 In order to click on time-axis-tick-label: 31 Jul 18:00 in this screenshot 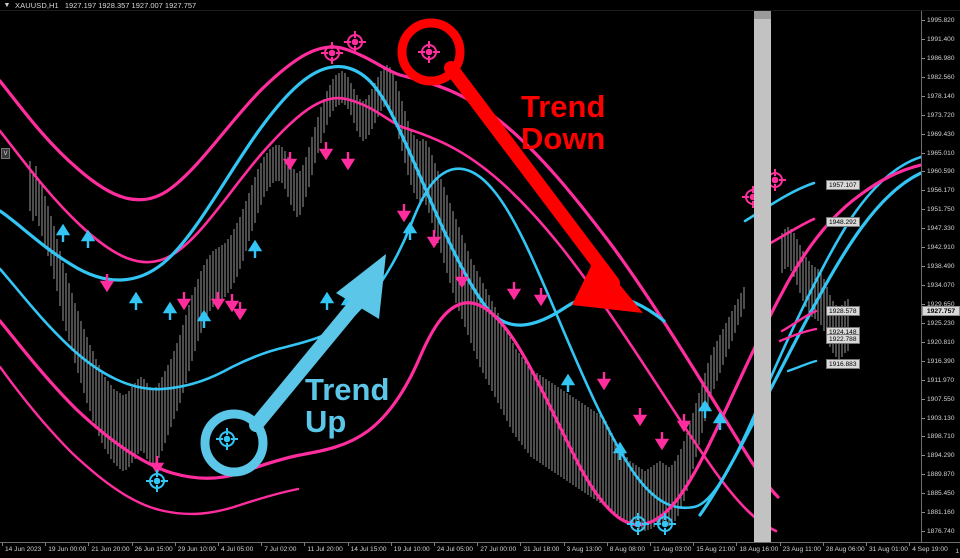, I will do `click(541, 549)`.